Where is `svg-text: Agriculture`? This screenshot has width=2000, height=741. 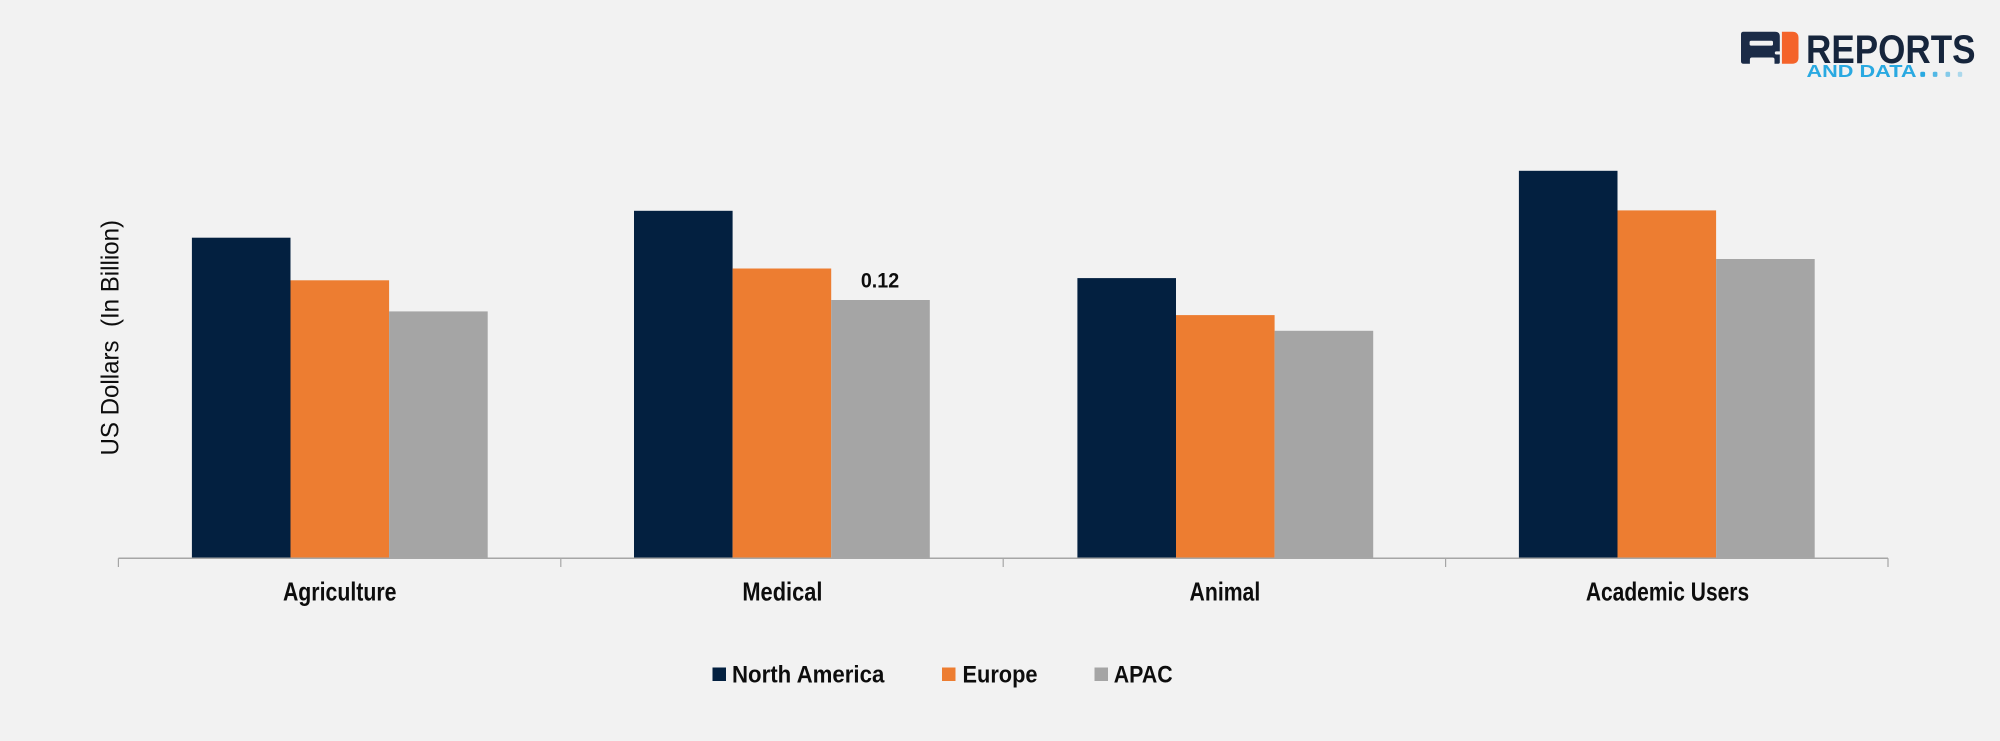 svg-text: Agriculture is located at coordinates (340, 591).